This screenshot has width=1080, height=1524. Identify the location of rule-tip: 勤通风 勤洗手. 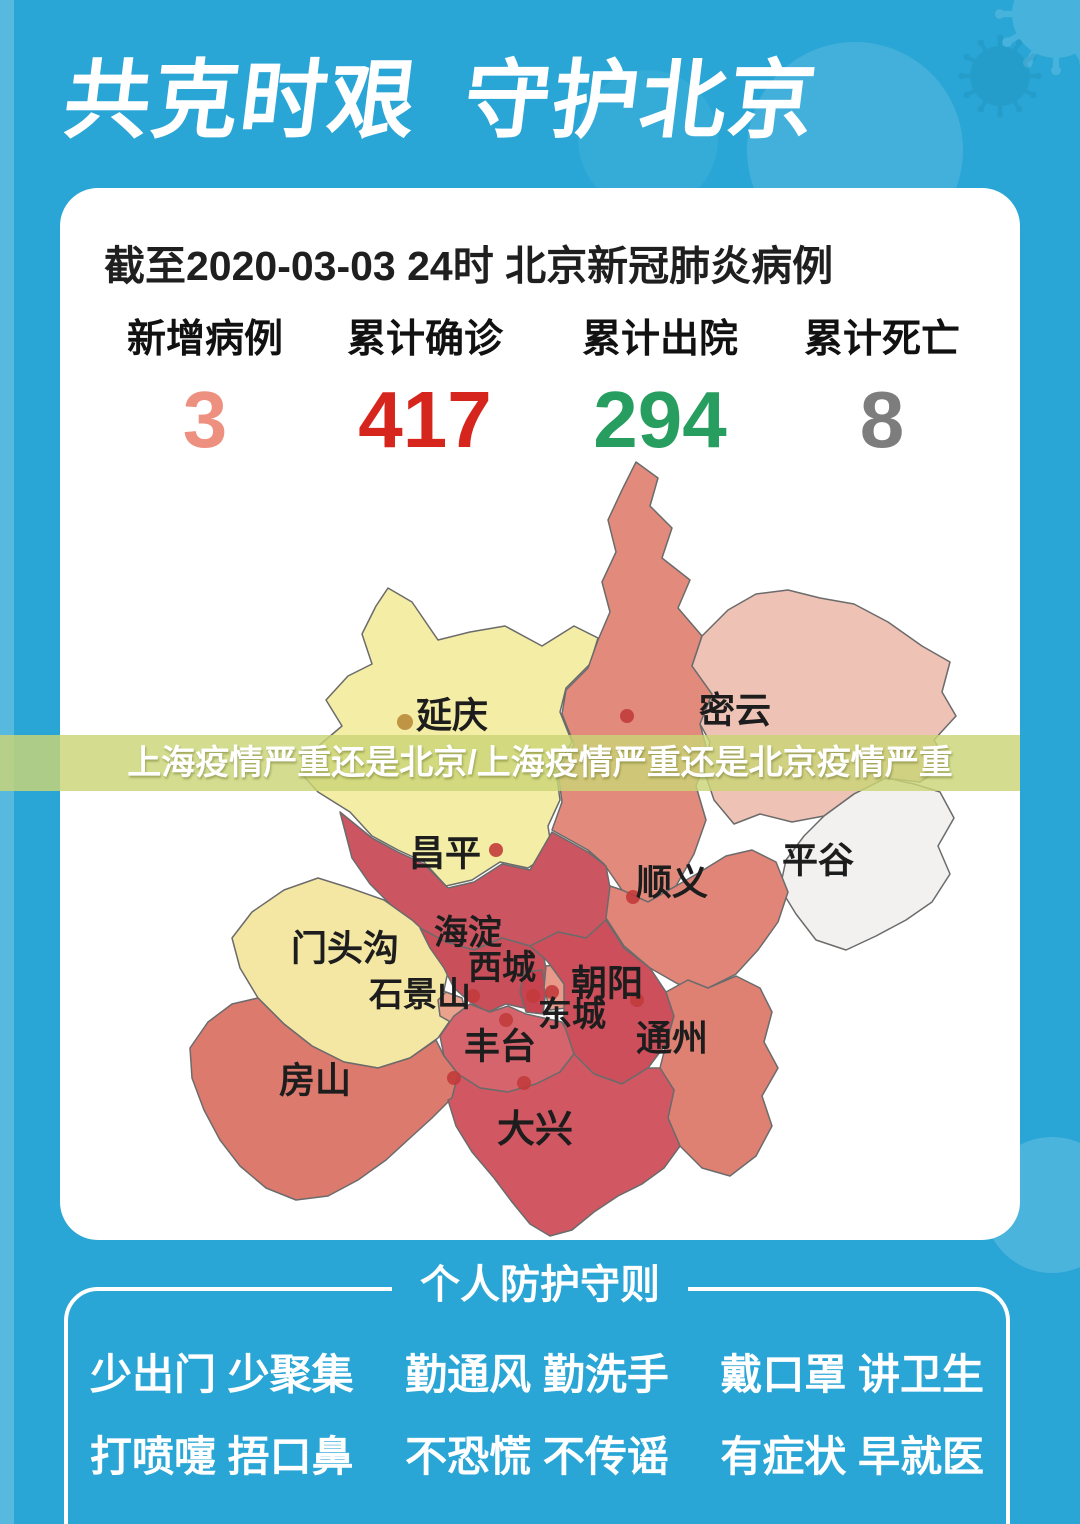
(537, 1374).